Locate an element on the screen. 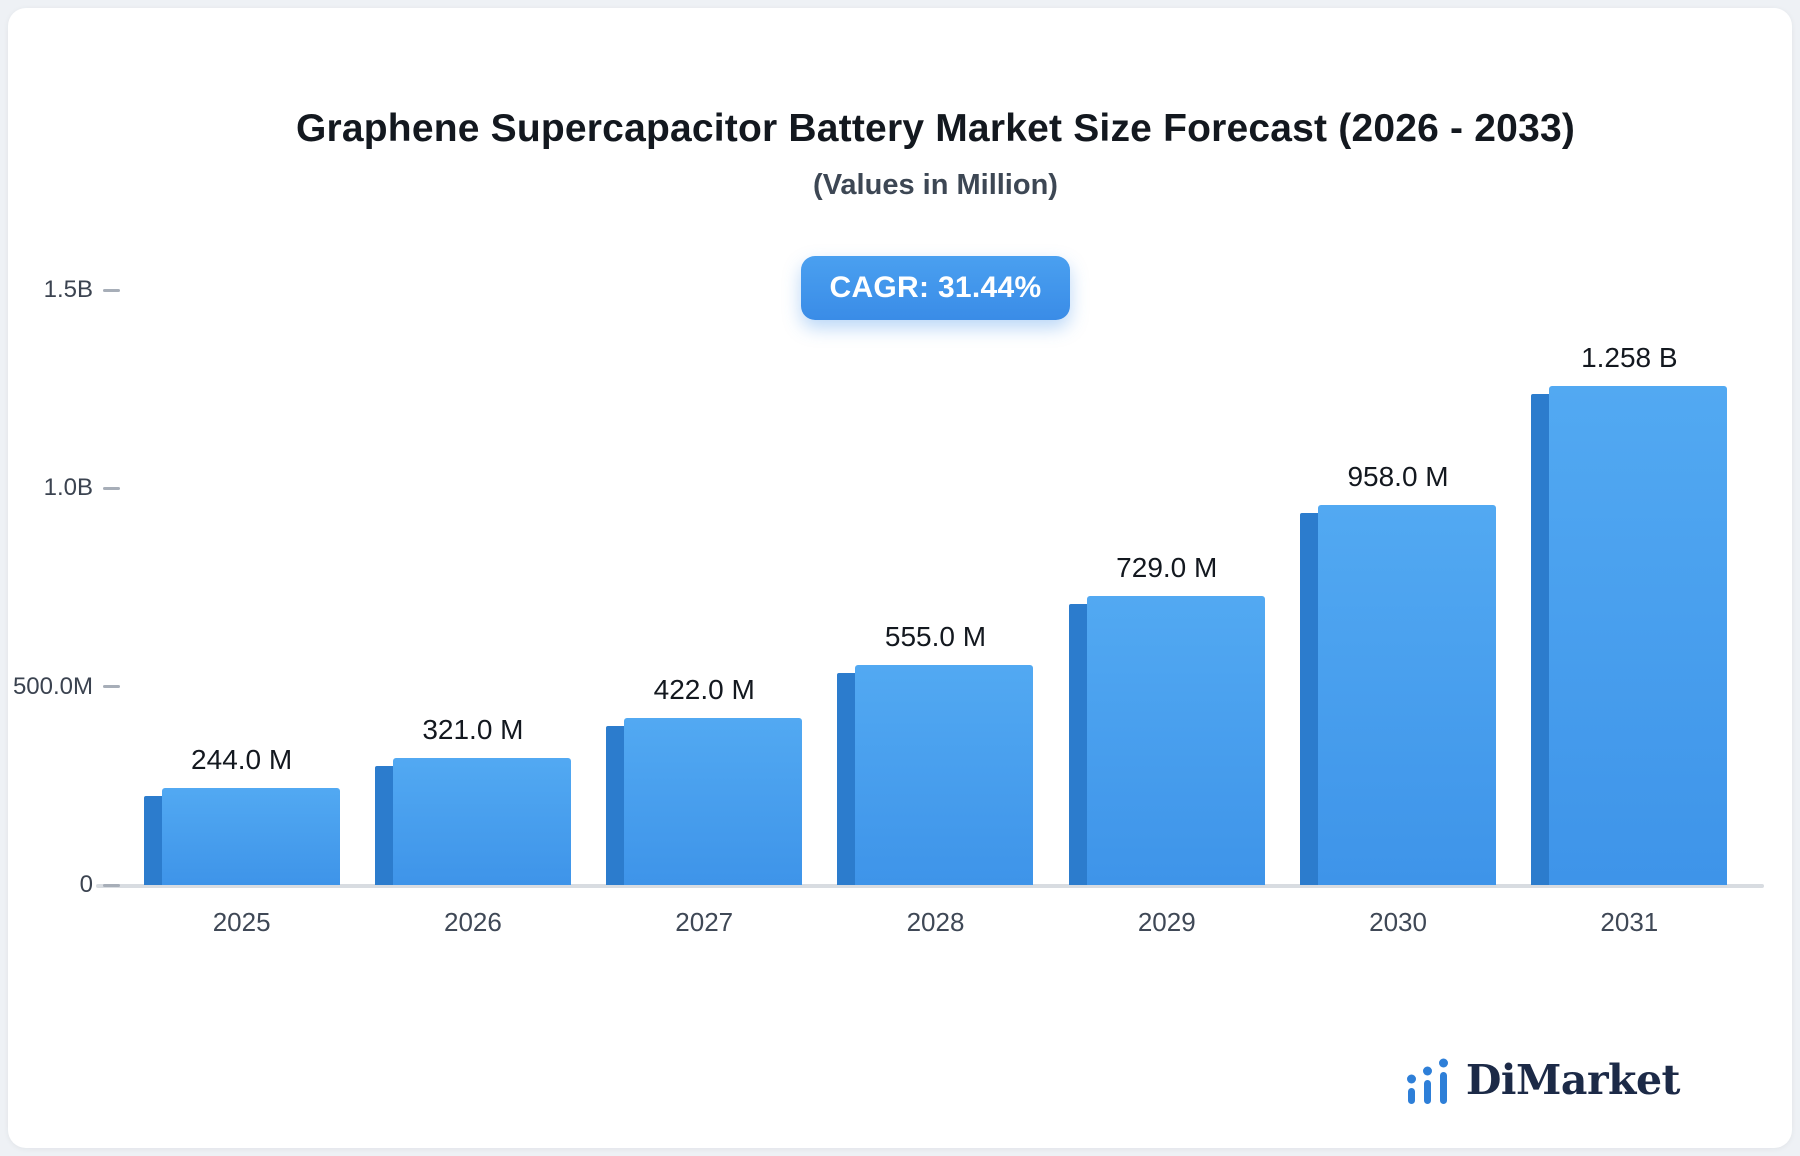 This screenshot has height=1156, width=1800. bar: 1.258 B is located at coordinates (1629, 613).